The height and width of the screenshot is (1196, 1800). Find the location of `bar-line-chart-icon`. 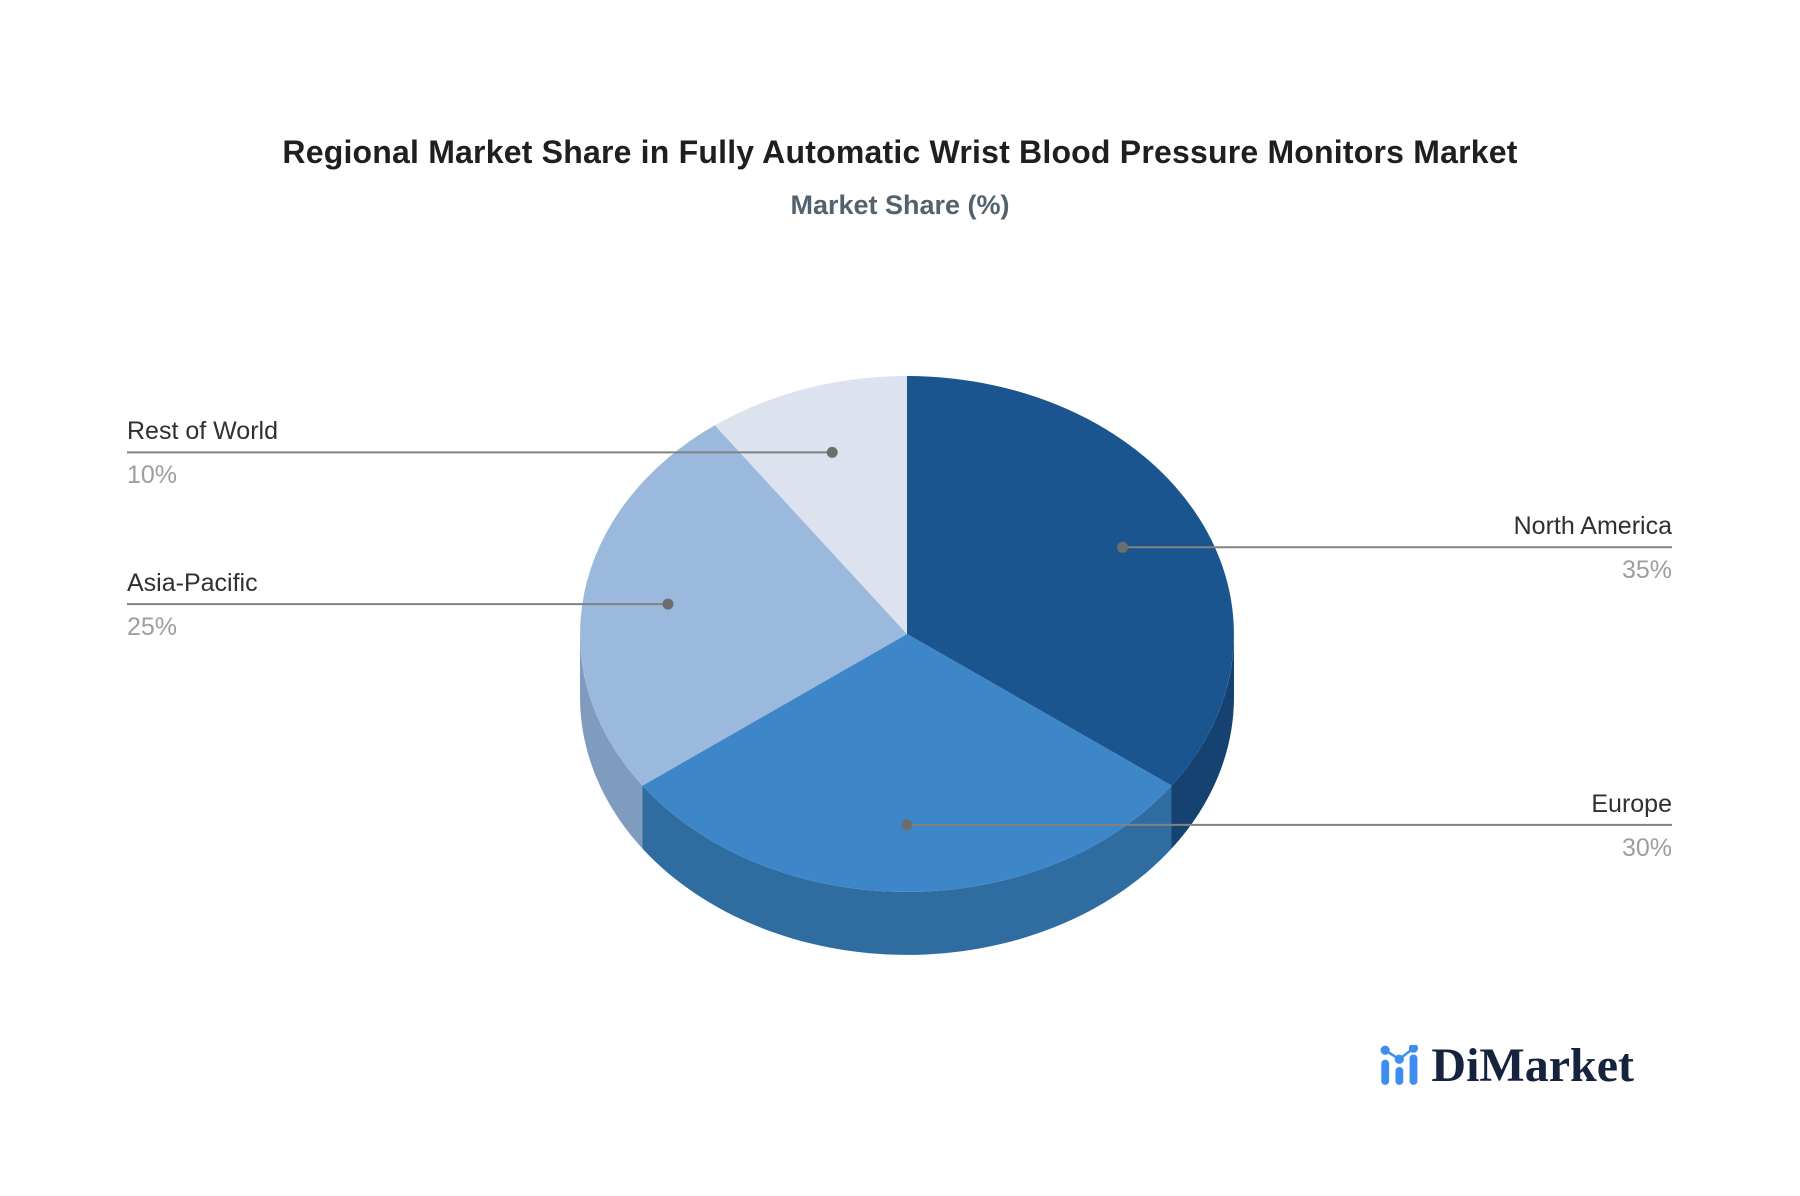

bar-line-chart-icon is located at coordinates (1399, 1065).